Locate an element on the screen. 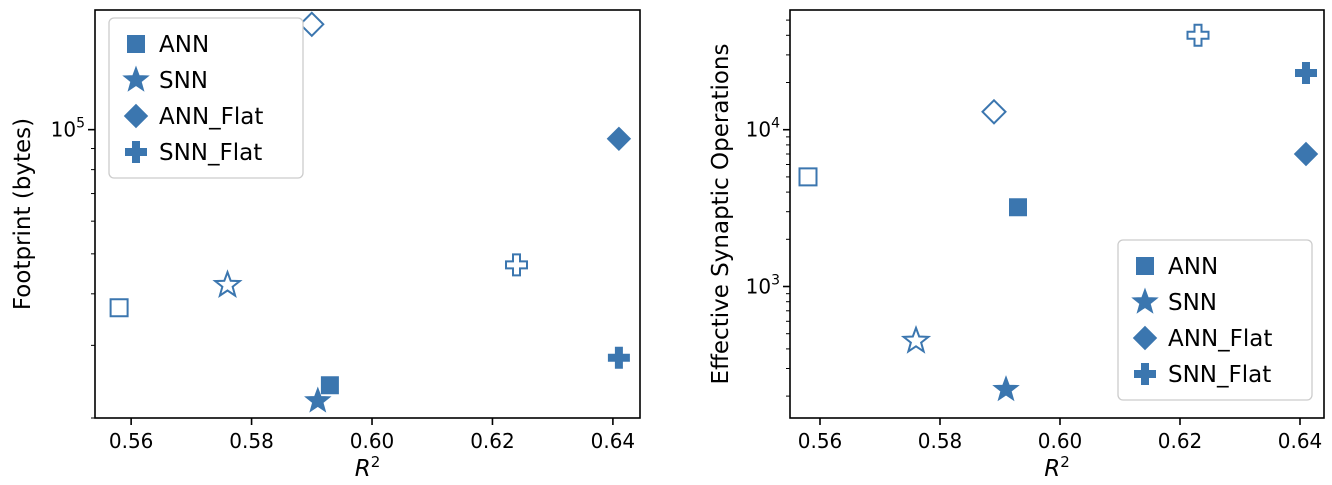  y-axis-label: Footprint (bytes) is located at coordinates (23, 214).